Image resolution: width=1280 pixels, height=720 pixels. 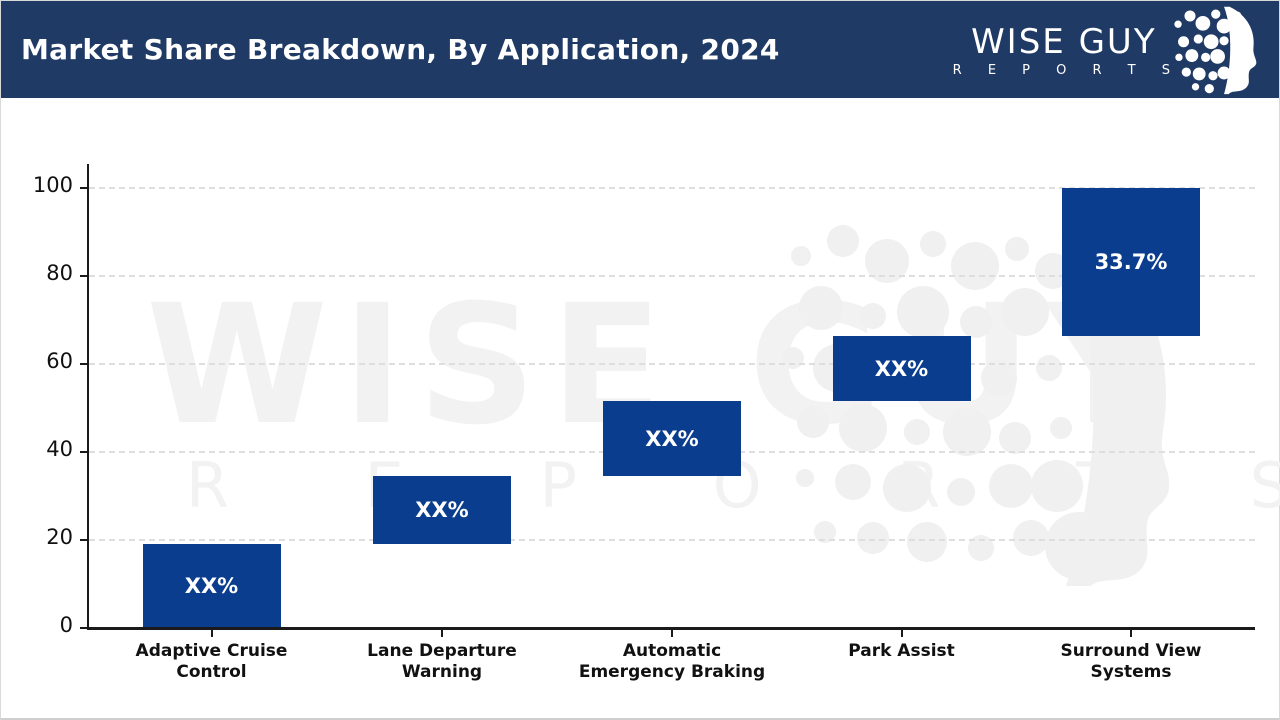 I want to click on y-axis-tick-label: 80, so click(x=59, y=273).